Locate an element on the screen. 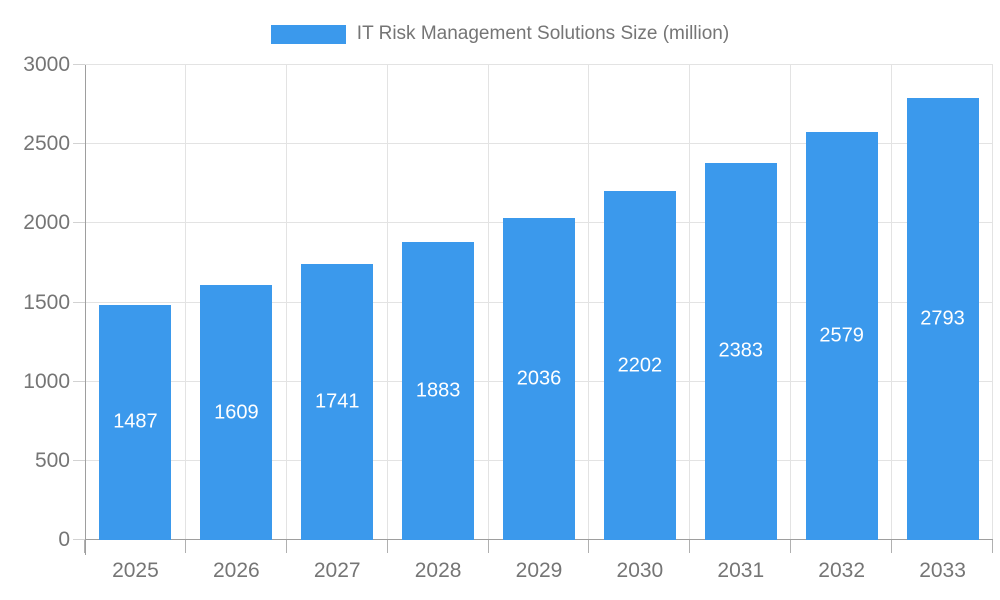  bar-value-label: 1741 is located at coordinates (337, 401).